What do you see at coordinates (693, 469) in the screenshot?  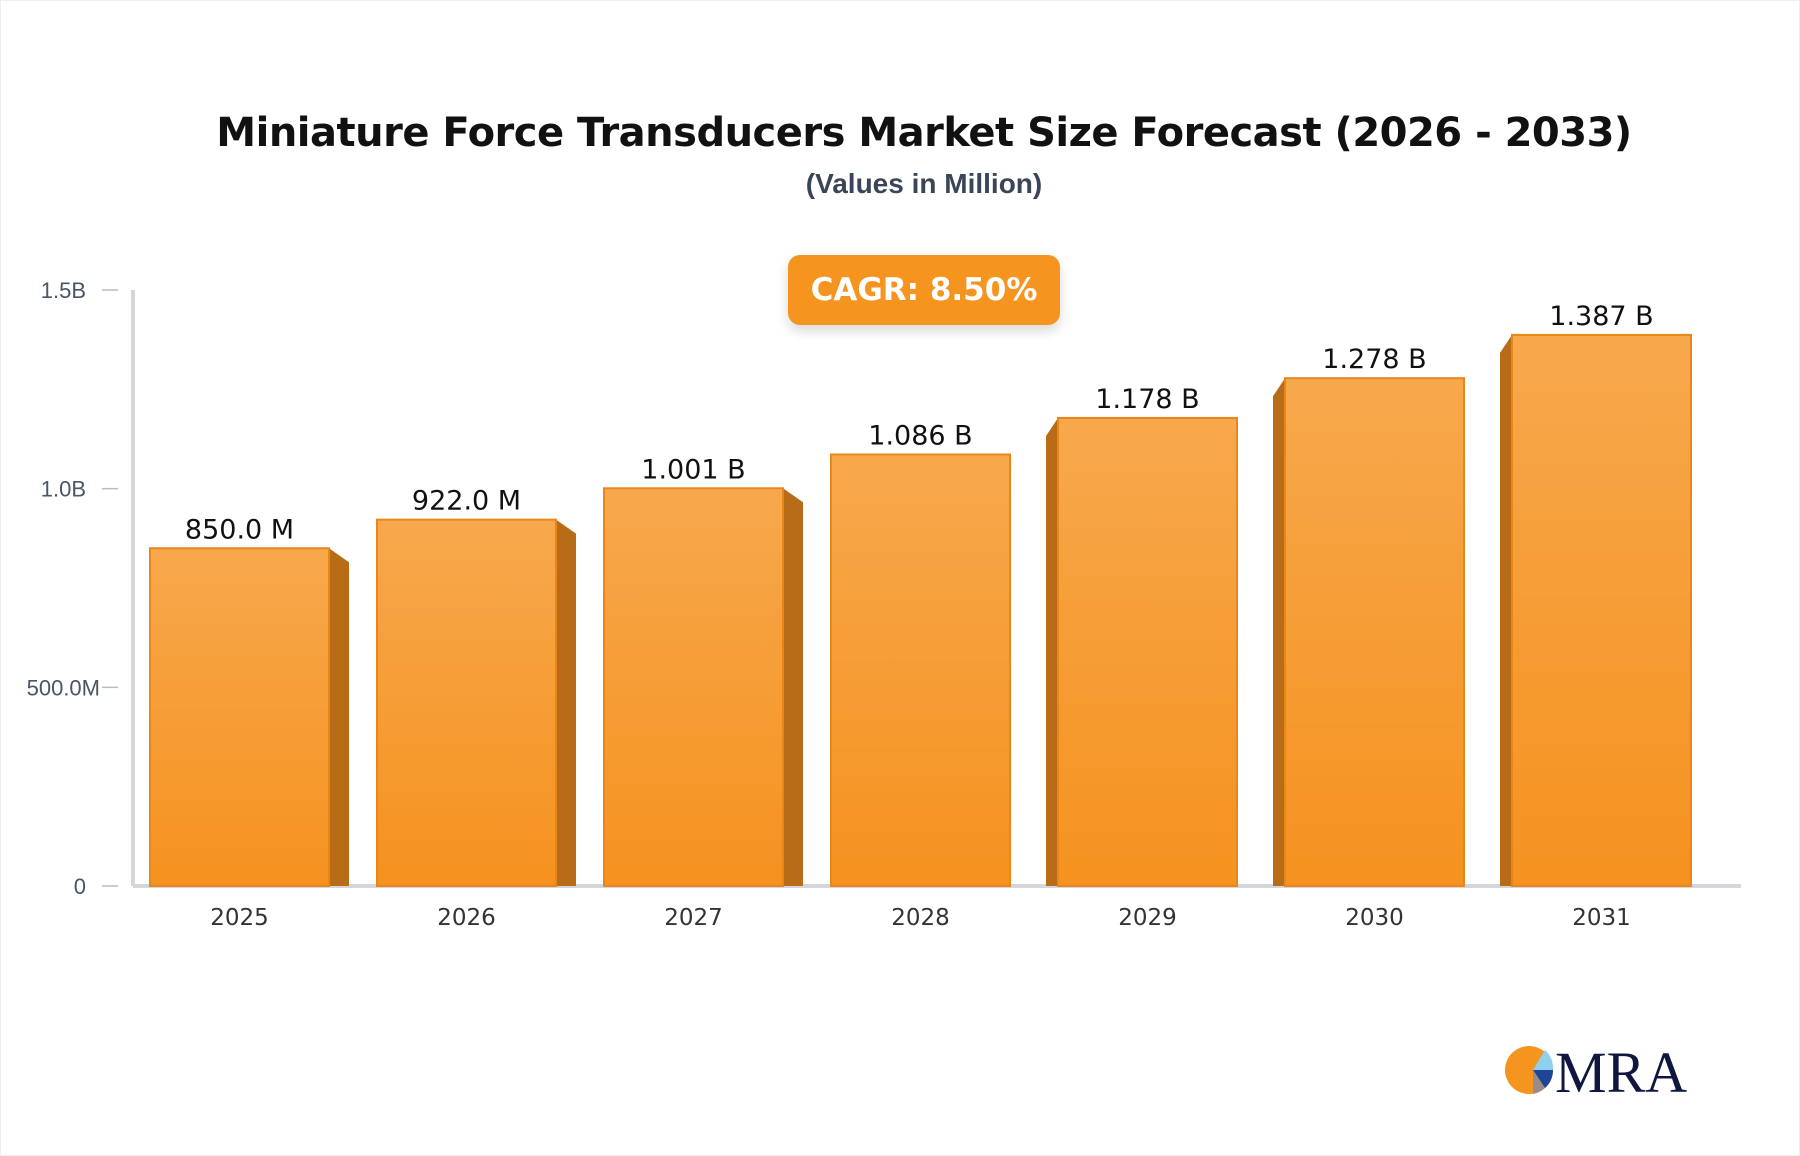 I see `data-label: 1.001 B` at bounding box center [693, 469].